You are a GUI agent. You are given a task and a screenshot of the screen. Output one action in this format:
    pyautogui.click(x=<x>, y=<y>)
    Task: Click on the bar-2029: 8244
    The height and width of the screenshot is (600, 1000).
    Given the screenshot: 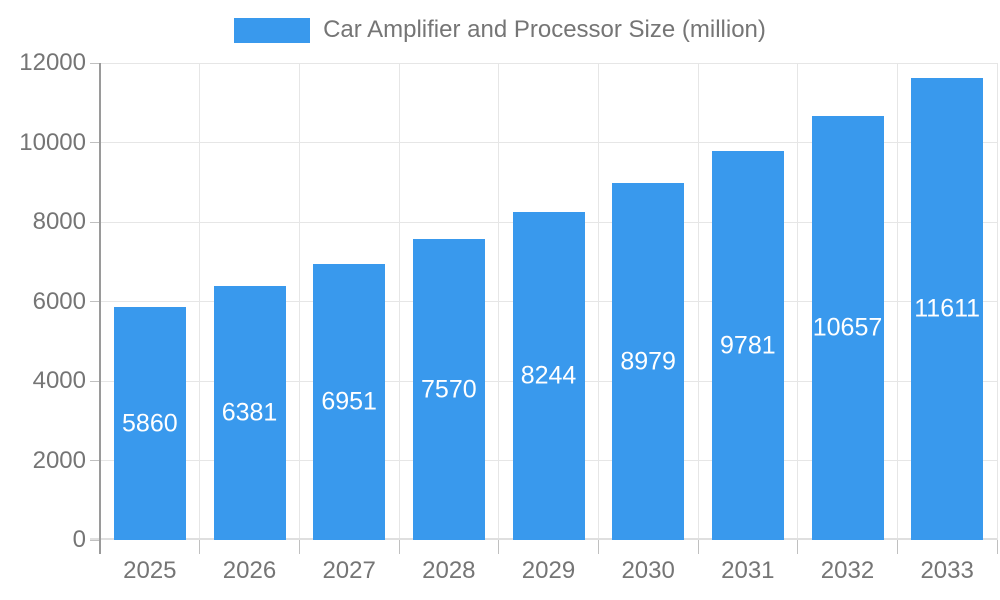 What is the action you would take?
    pyautogui.click(x=548, y=376)
    